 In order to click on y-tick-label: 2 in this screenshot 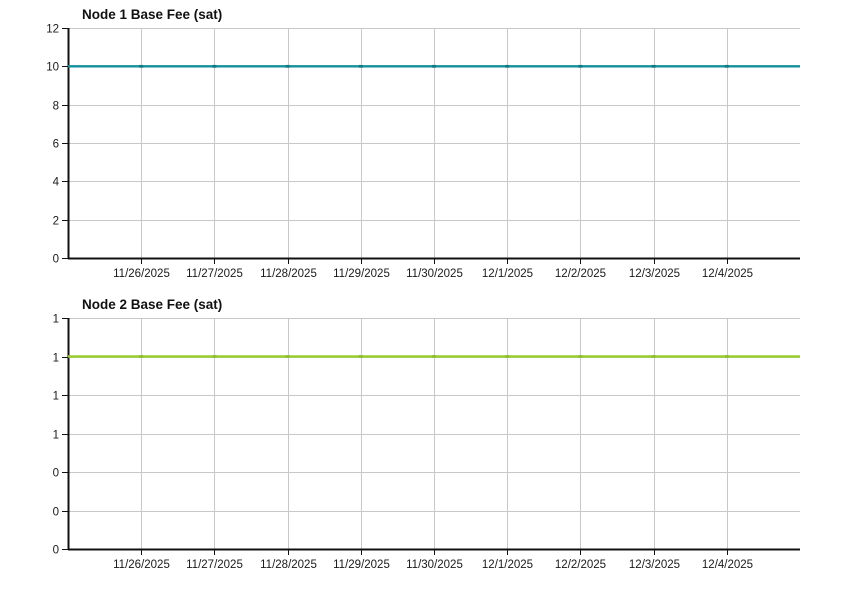, I will do `click(56, 222)`.